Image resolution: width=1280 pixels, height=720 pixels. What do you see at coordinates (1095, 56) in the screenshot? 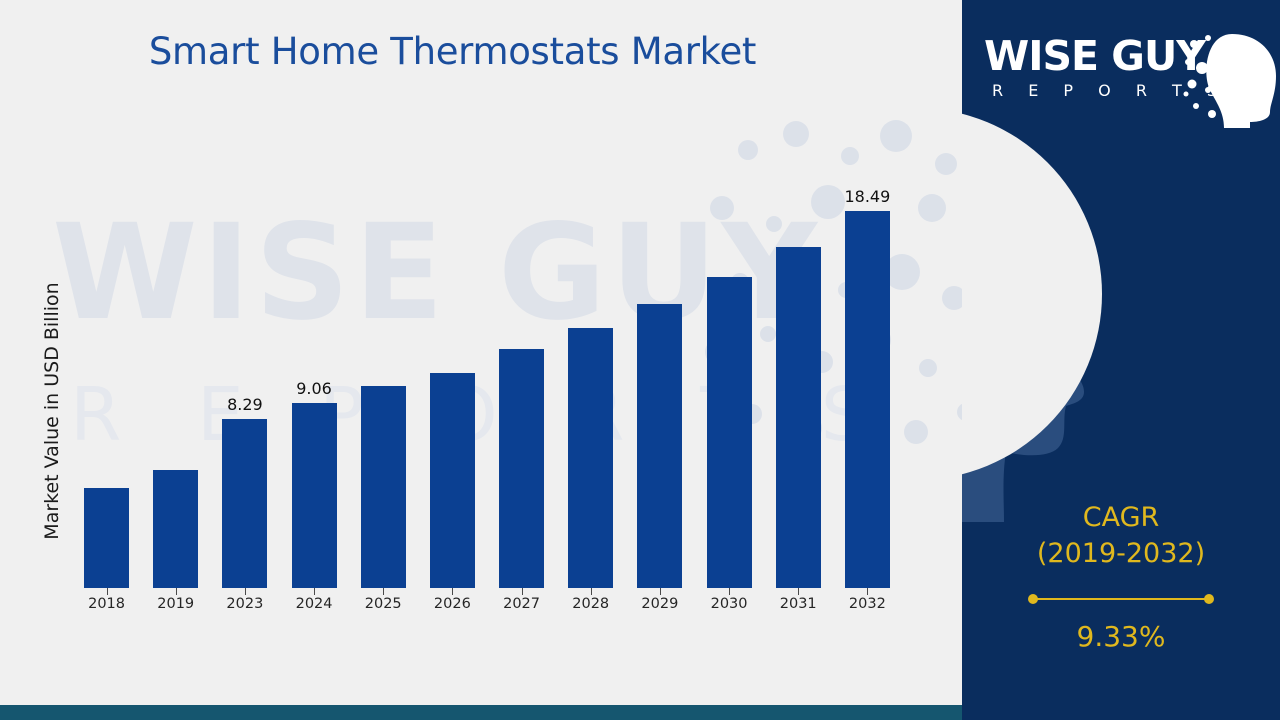
I see `logo-primary-text: WISE GUY` at bounding box center [1095, 56].